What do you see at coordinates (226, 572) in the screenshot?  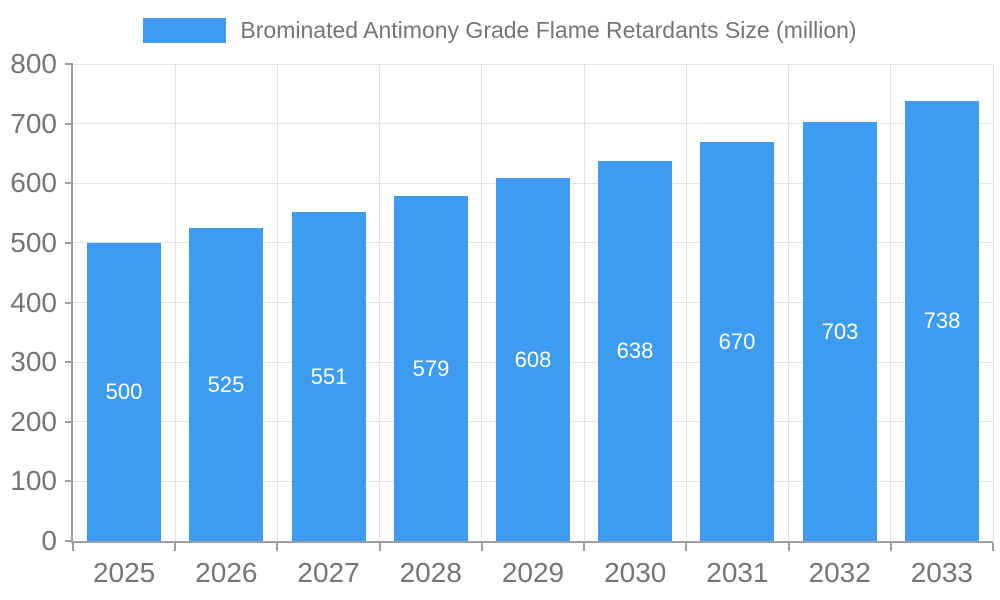 I see `x-tick-label: 2026` at bounding box center [226, 572].